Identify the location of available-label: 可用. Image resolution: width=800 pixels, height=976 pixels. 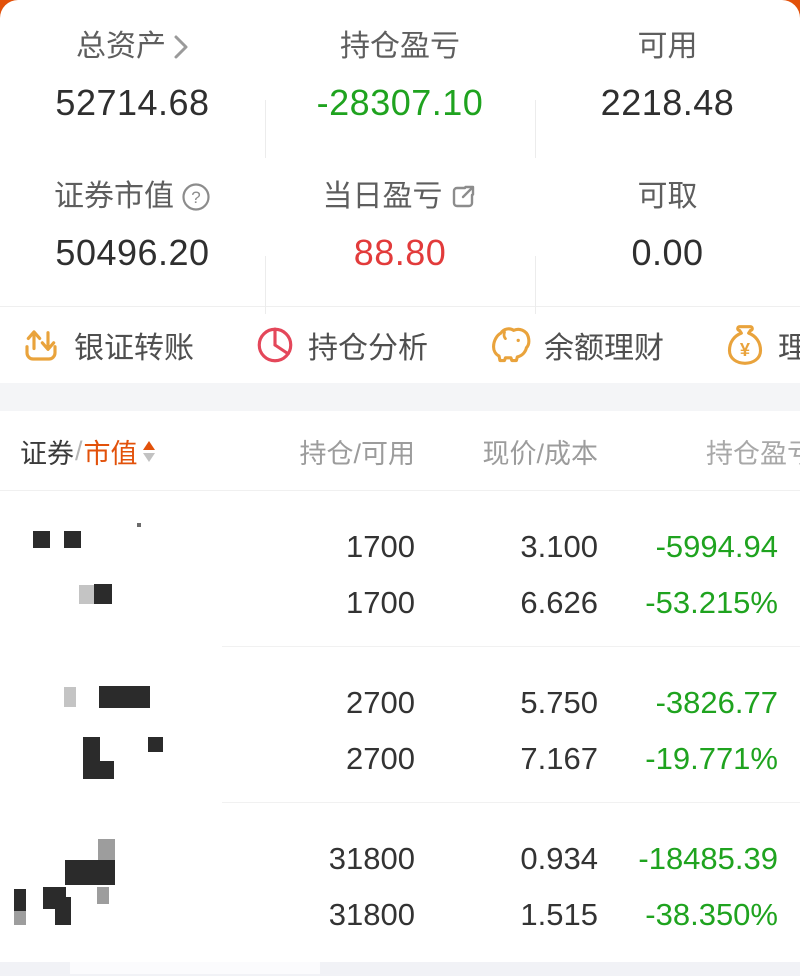
(667, 46).